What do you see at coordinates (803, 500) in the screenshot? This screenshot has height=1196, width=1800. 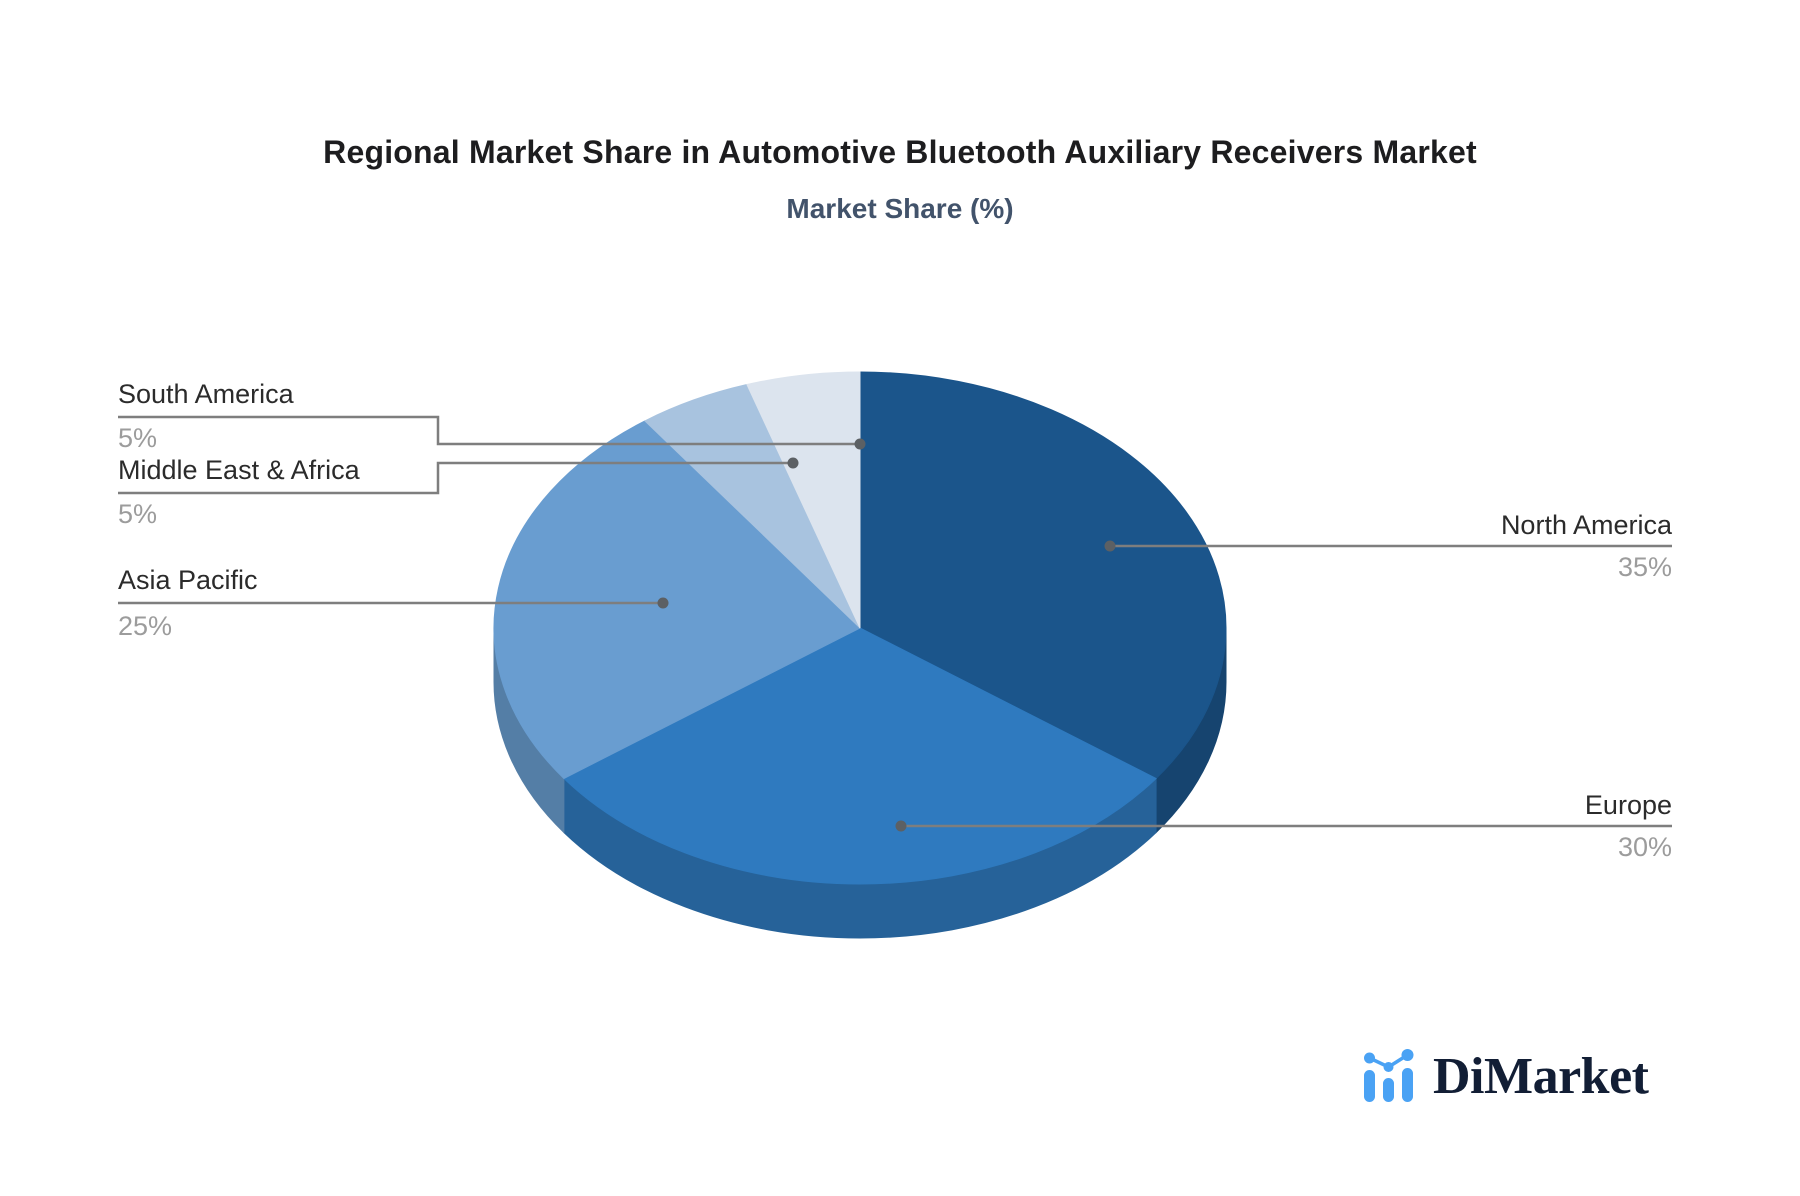 I see `pie-slice-south-america` at bounding box center [803, 500].